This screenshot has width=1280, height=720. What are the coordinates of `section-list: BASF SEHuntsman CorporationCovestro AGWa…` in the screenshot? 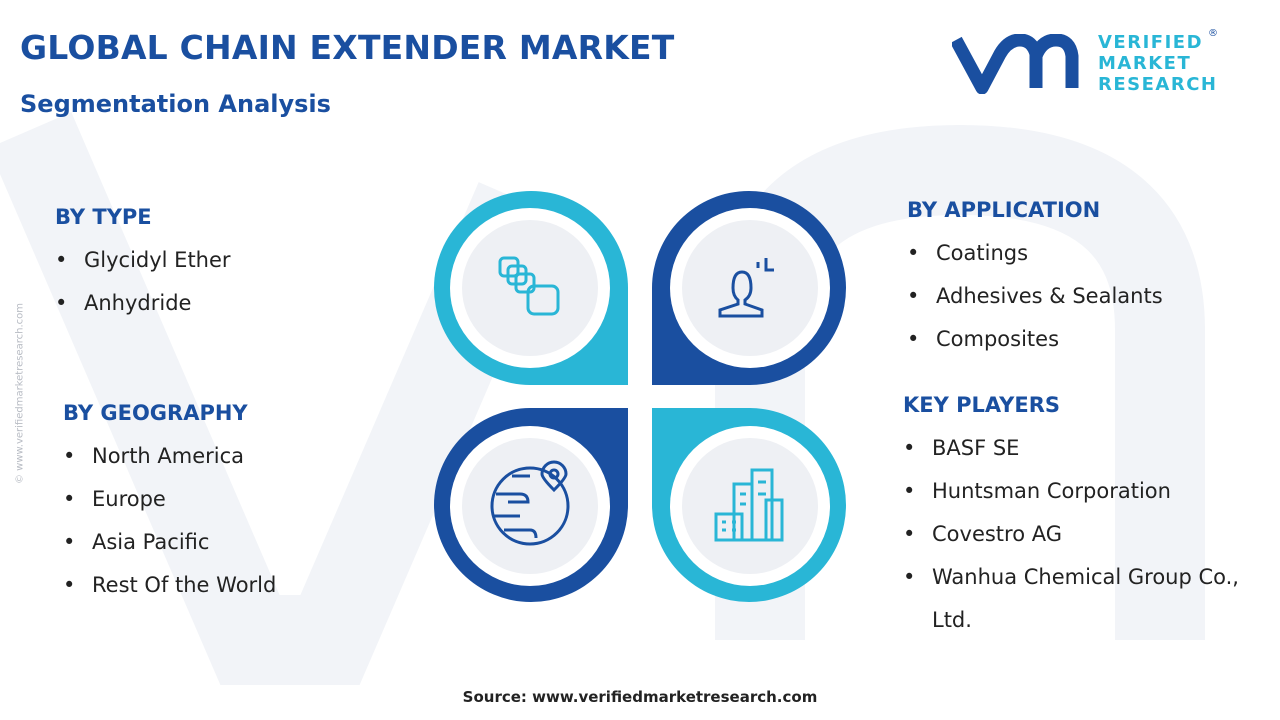 It's located at (1078, 534).